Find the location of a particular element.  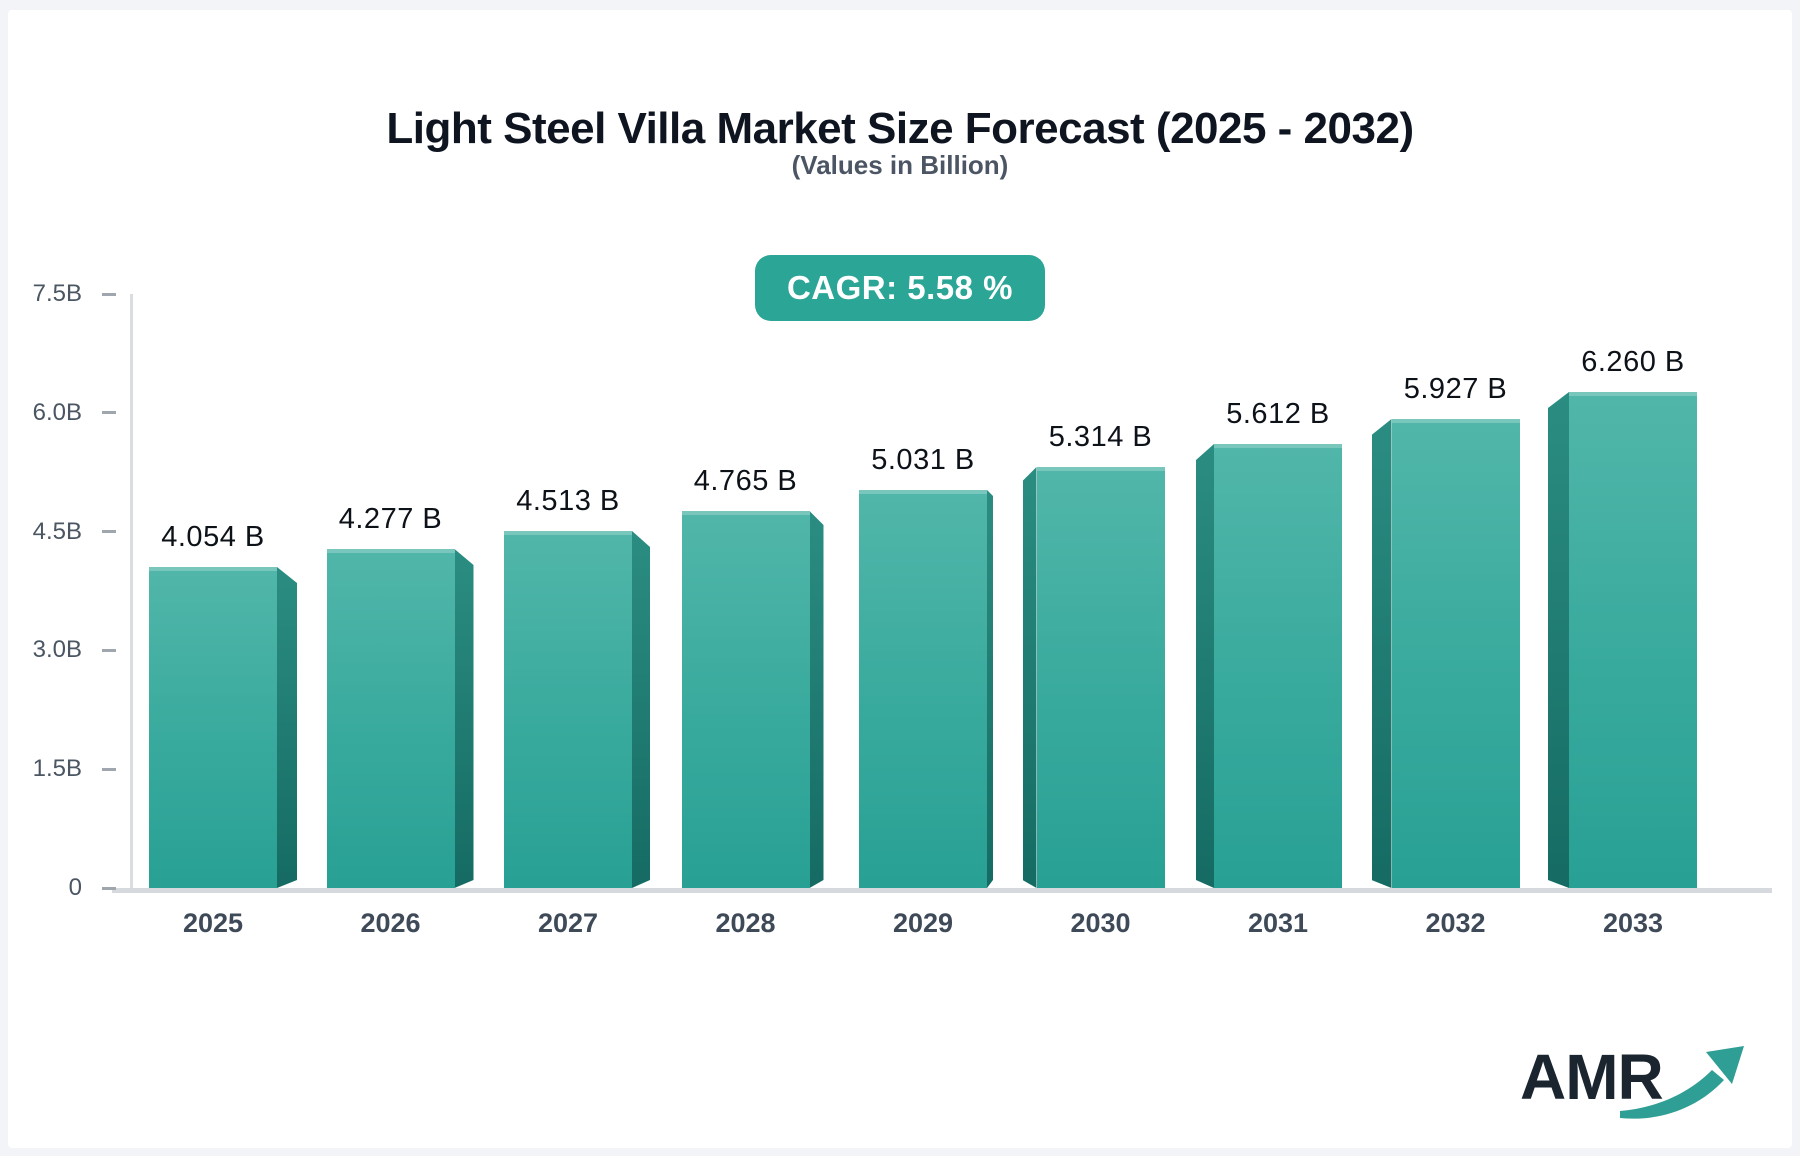

y-axis-line is located at coordinates (131, 592).